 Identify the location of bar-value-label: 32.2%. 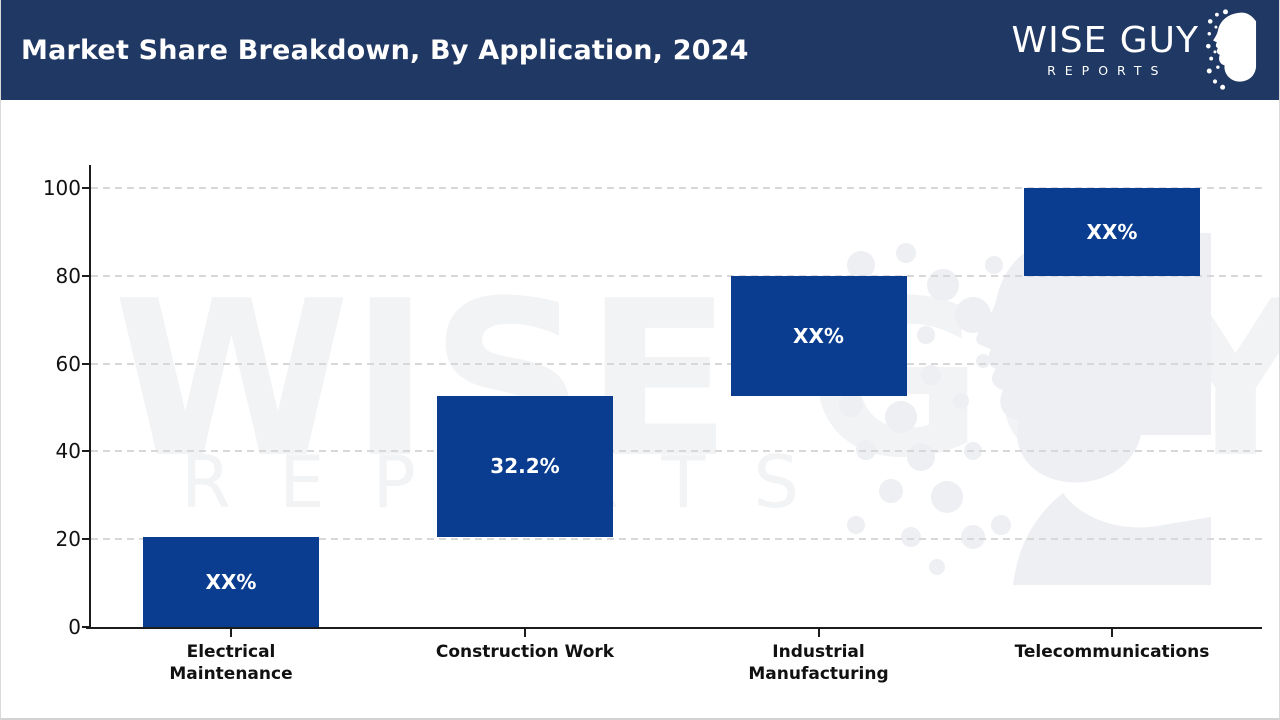
(525, 466).